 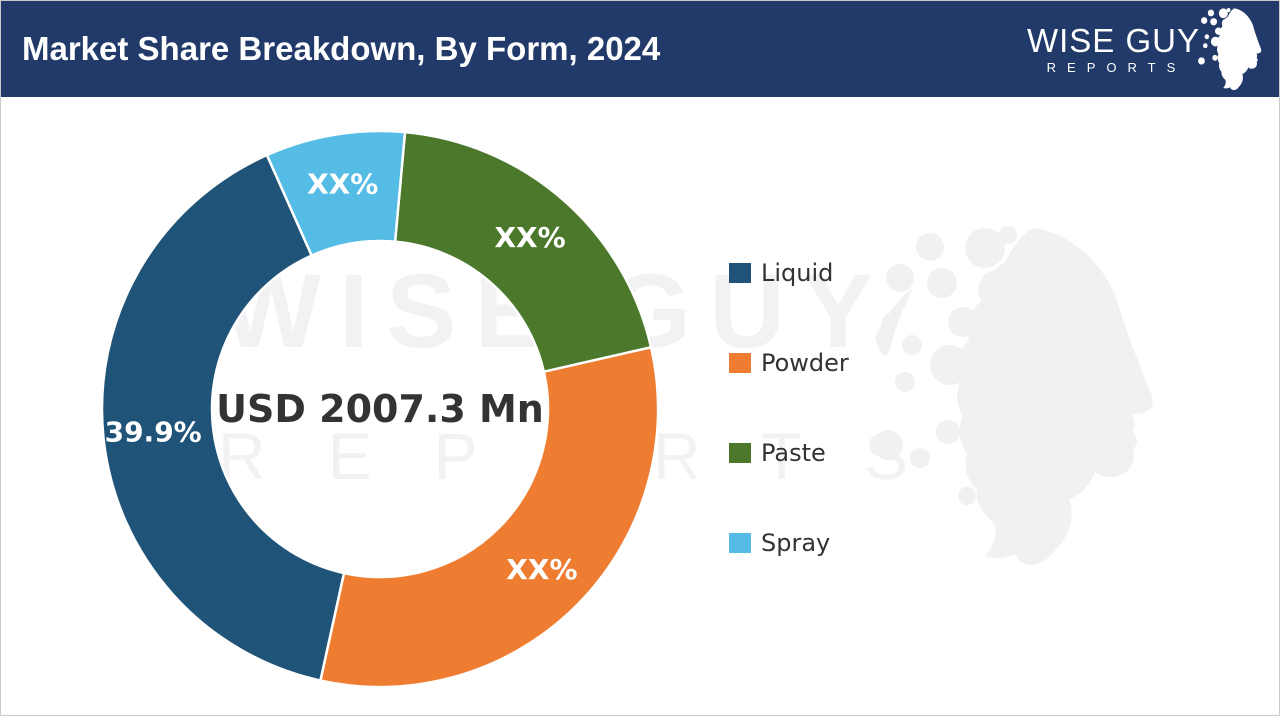 What do you see at coordinates (1013, 396) in the screenshot?
I see `watermark-face-graphic` at bounding box center [1013, 396].